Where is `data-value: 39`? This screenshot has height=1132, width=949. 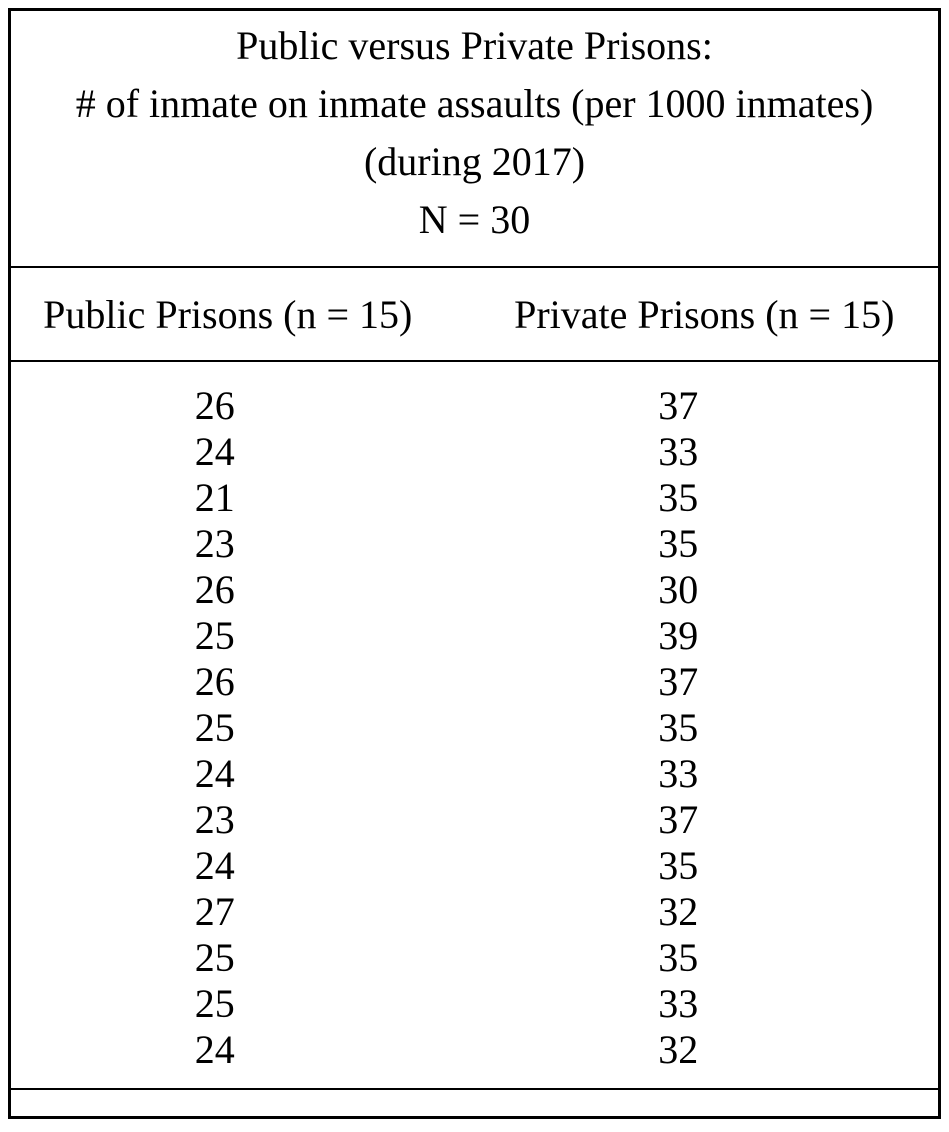
data-value: 39 is located at coordinates (678, 635).